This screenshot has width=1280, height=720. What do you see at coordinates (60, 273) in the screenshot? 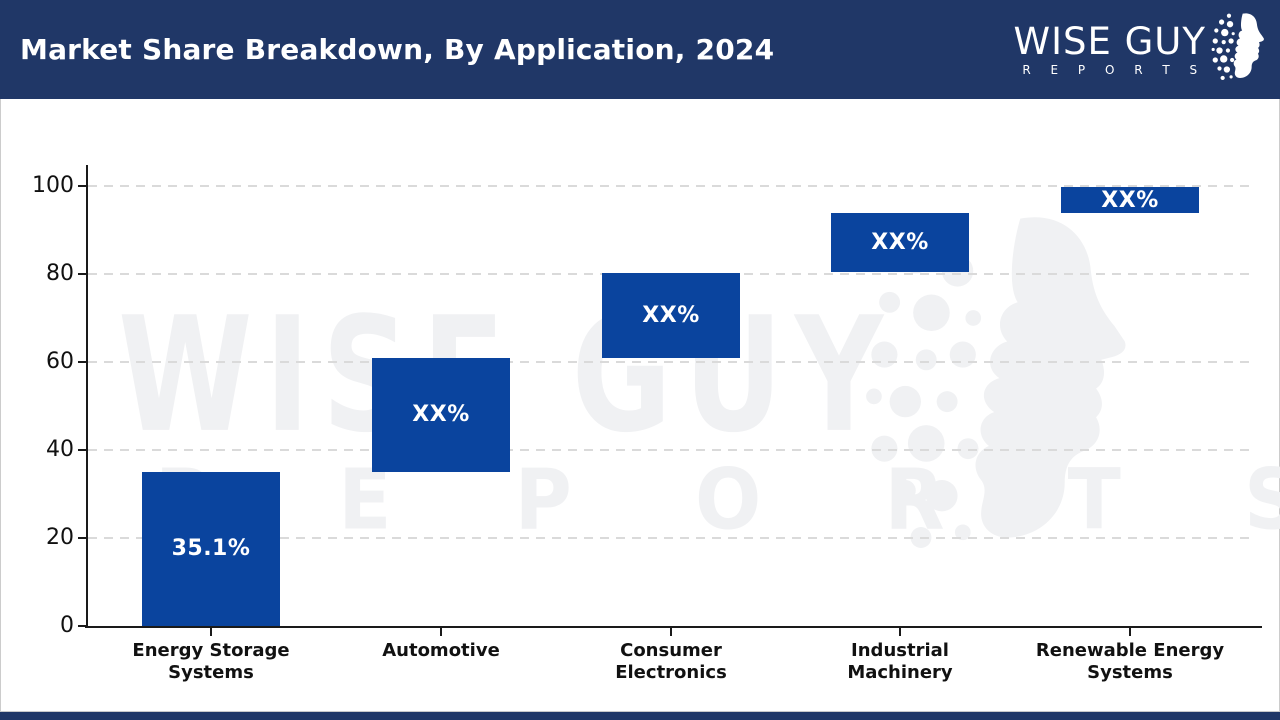
I see `y-tick-label: 80` at bounding box center [60, 273].